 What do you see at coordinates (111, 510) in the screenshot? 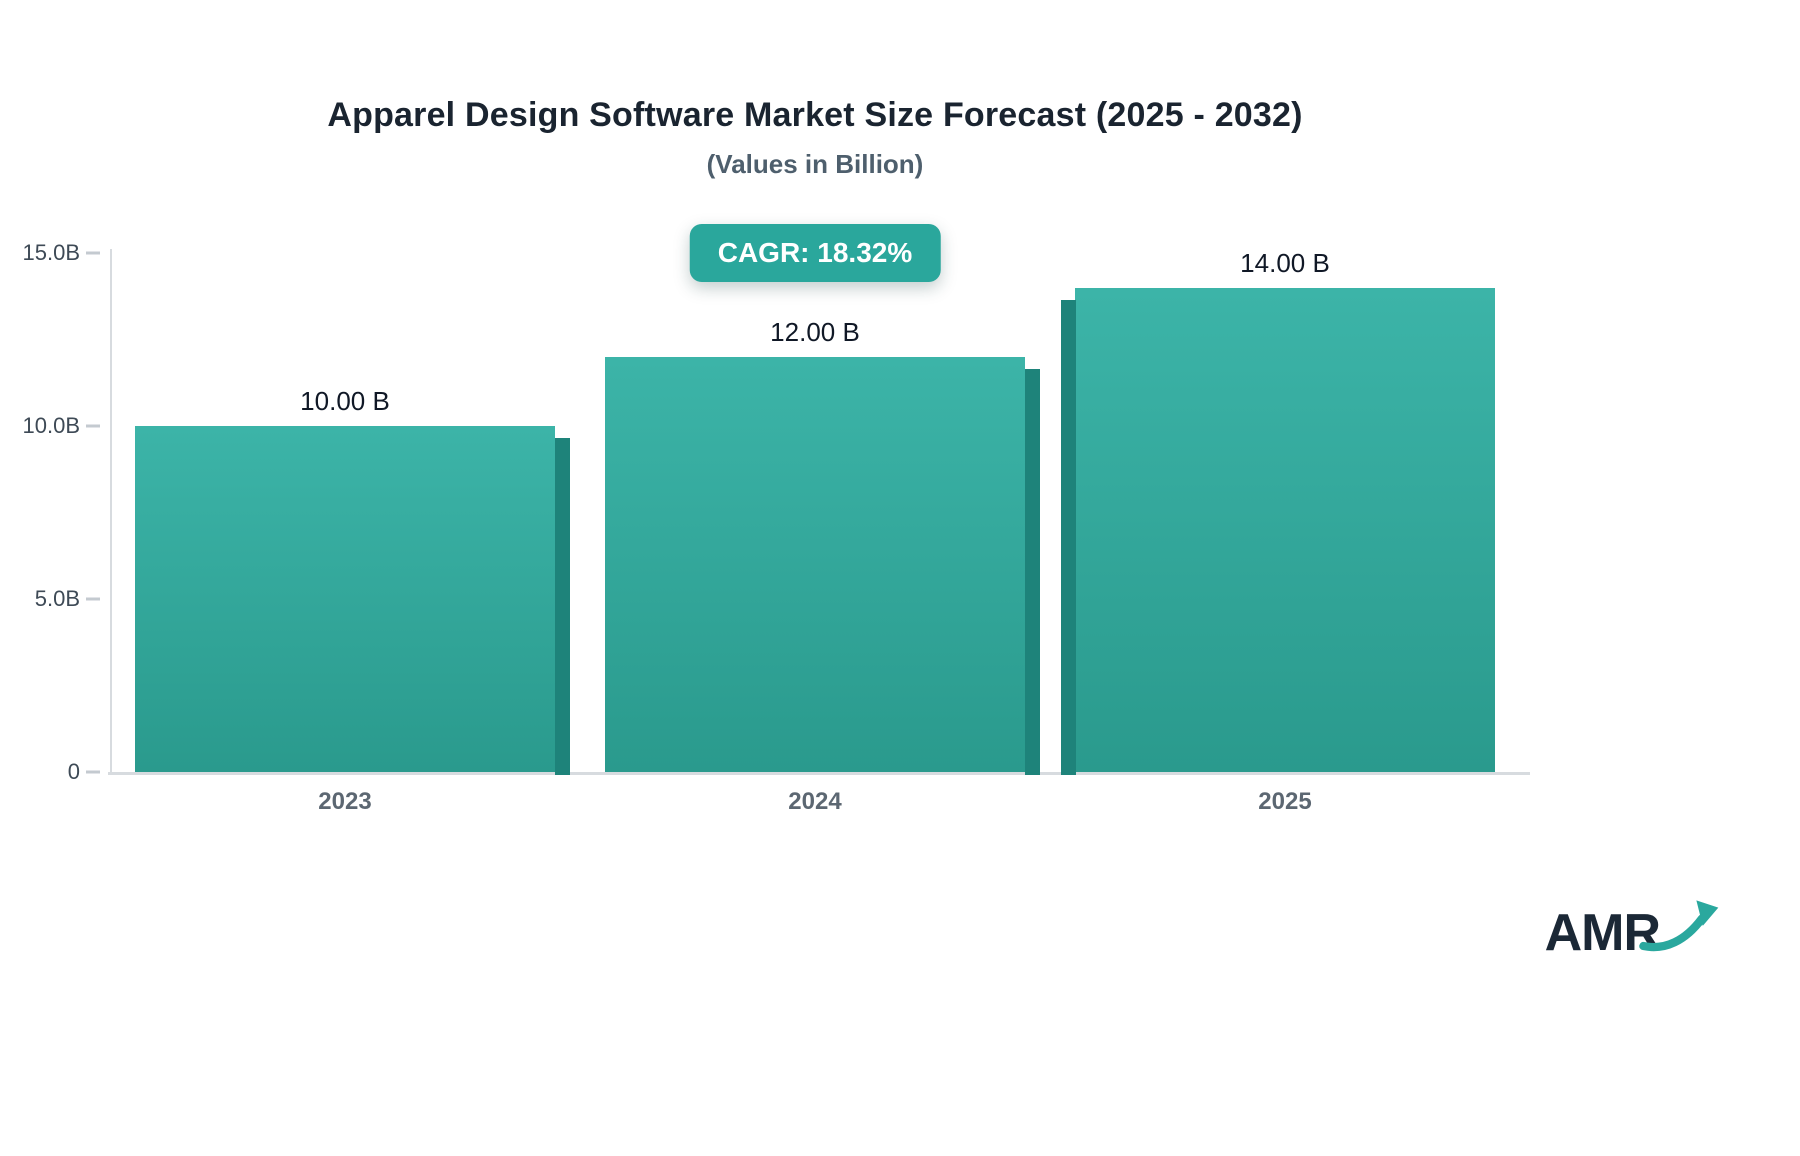
I see `y-axis-line` at bounding box center [111, 510].